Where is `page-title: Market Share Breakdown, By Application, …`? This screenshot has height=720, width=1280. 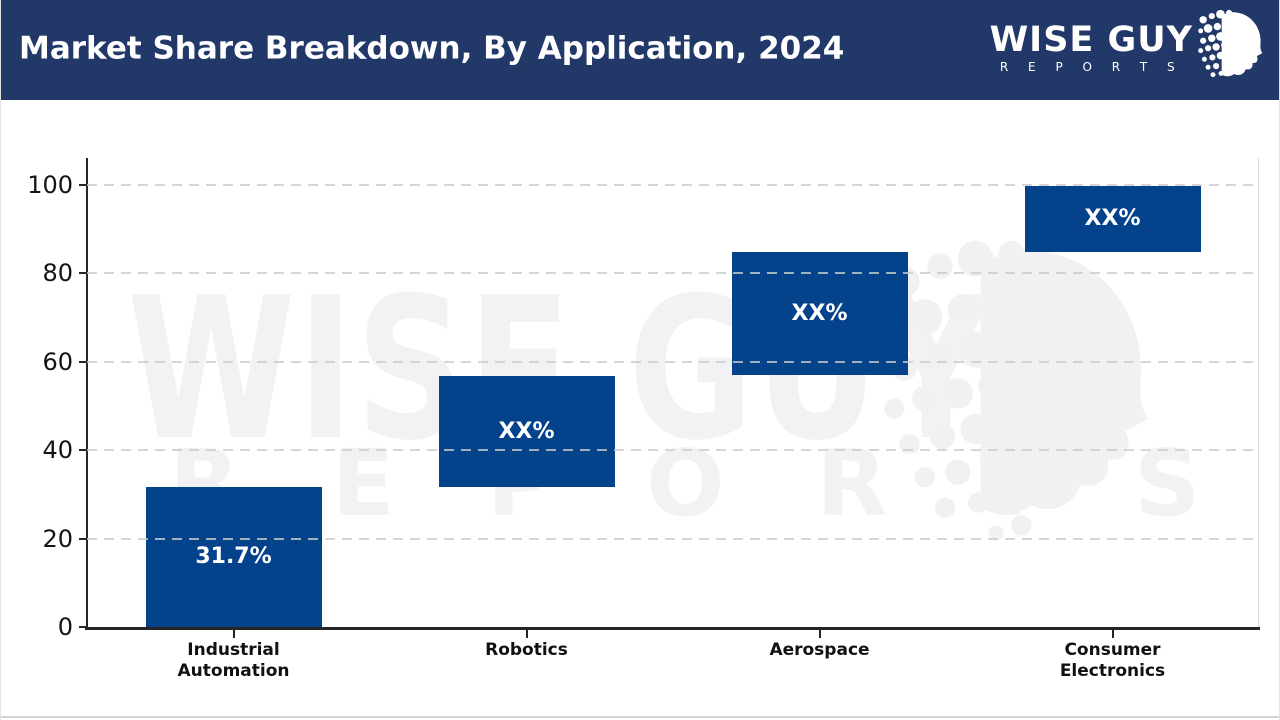
page-title: Market Share Breakdown, By Application, … is located at coordinates (432, 48).